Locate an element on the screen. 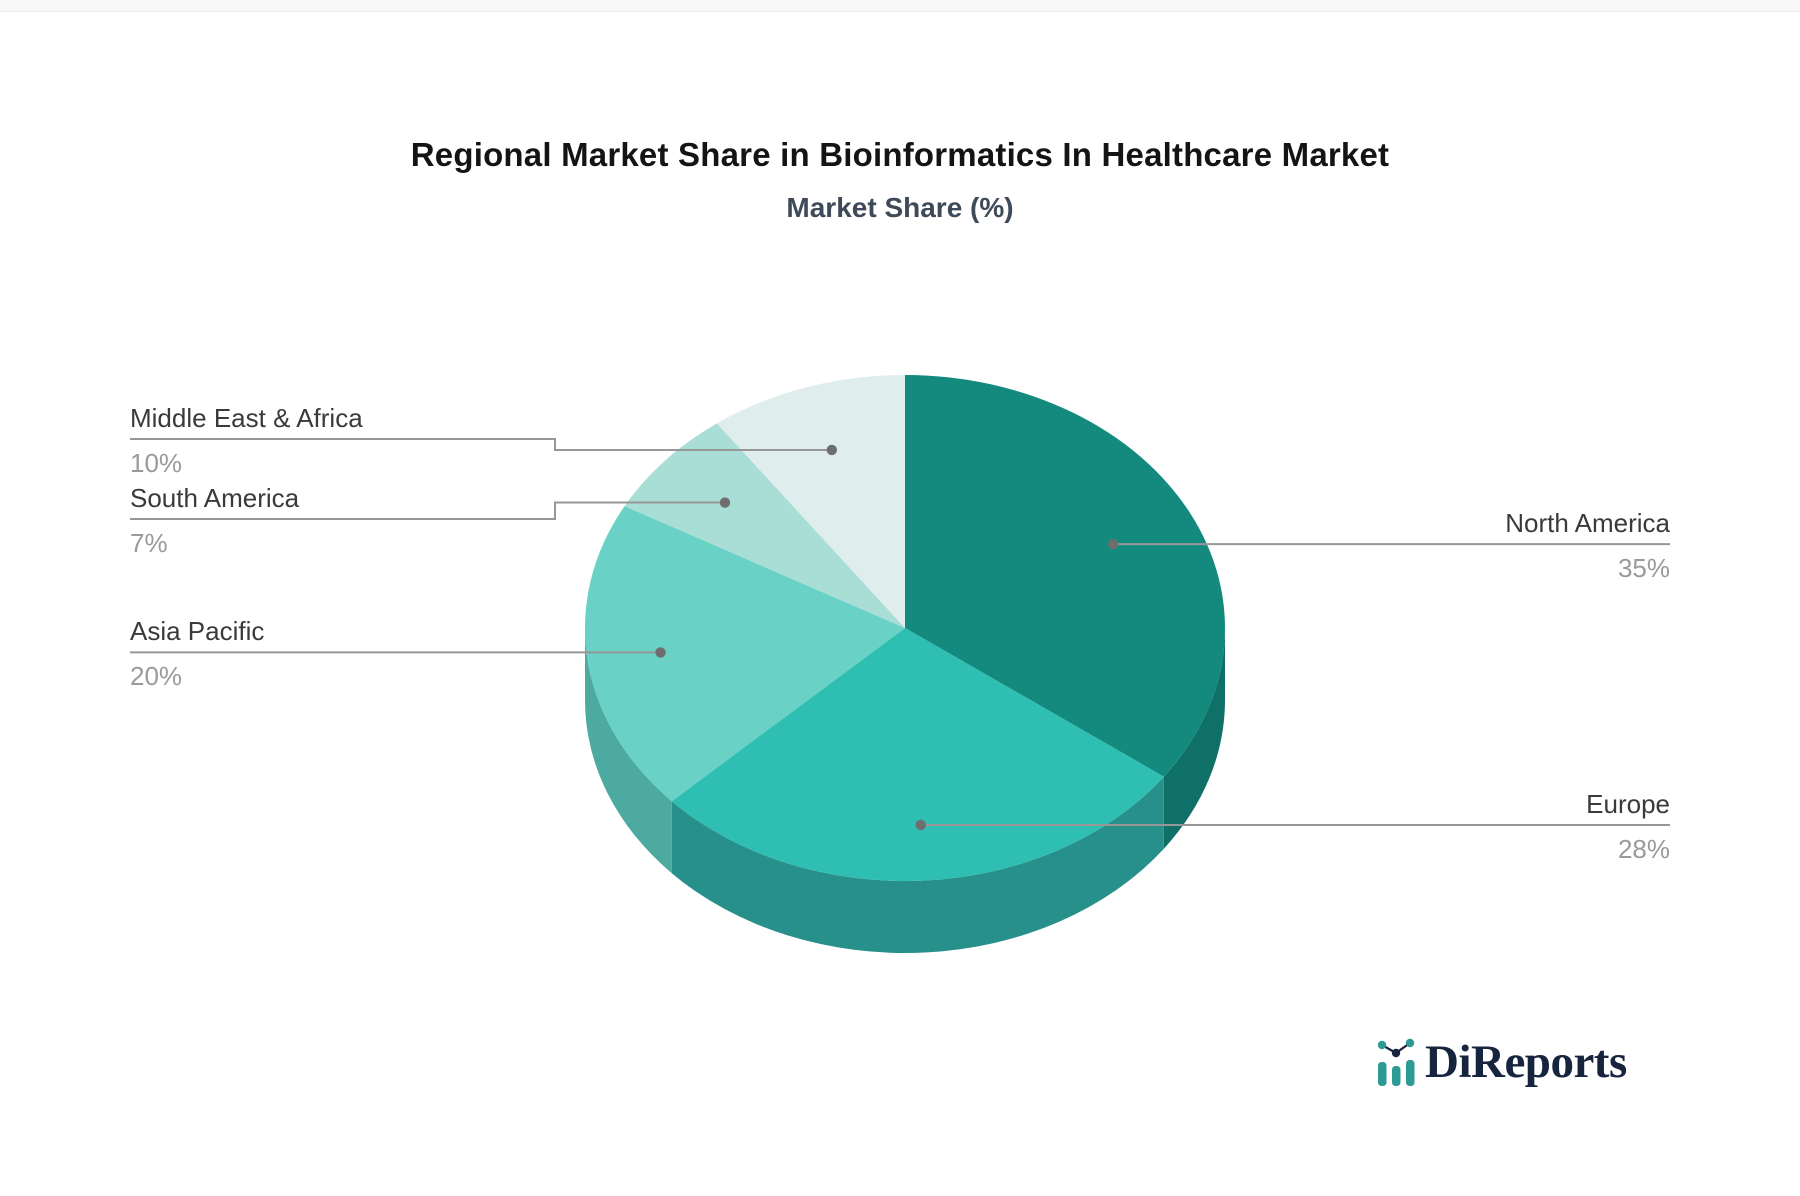 This screenshot has height=1196, width=1800. slice-percent: 35% is located at coordinates (1643, 568).